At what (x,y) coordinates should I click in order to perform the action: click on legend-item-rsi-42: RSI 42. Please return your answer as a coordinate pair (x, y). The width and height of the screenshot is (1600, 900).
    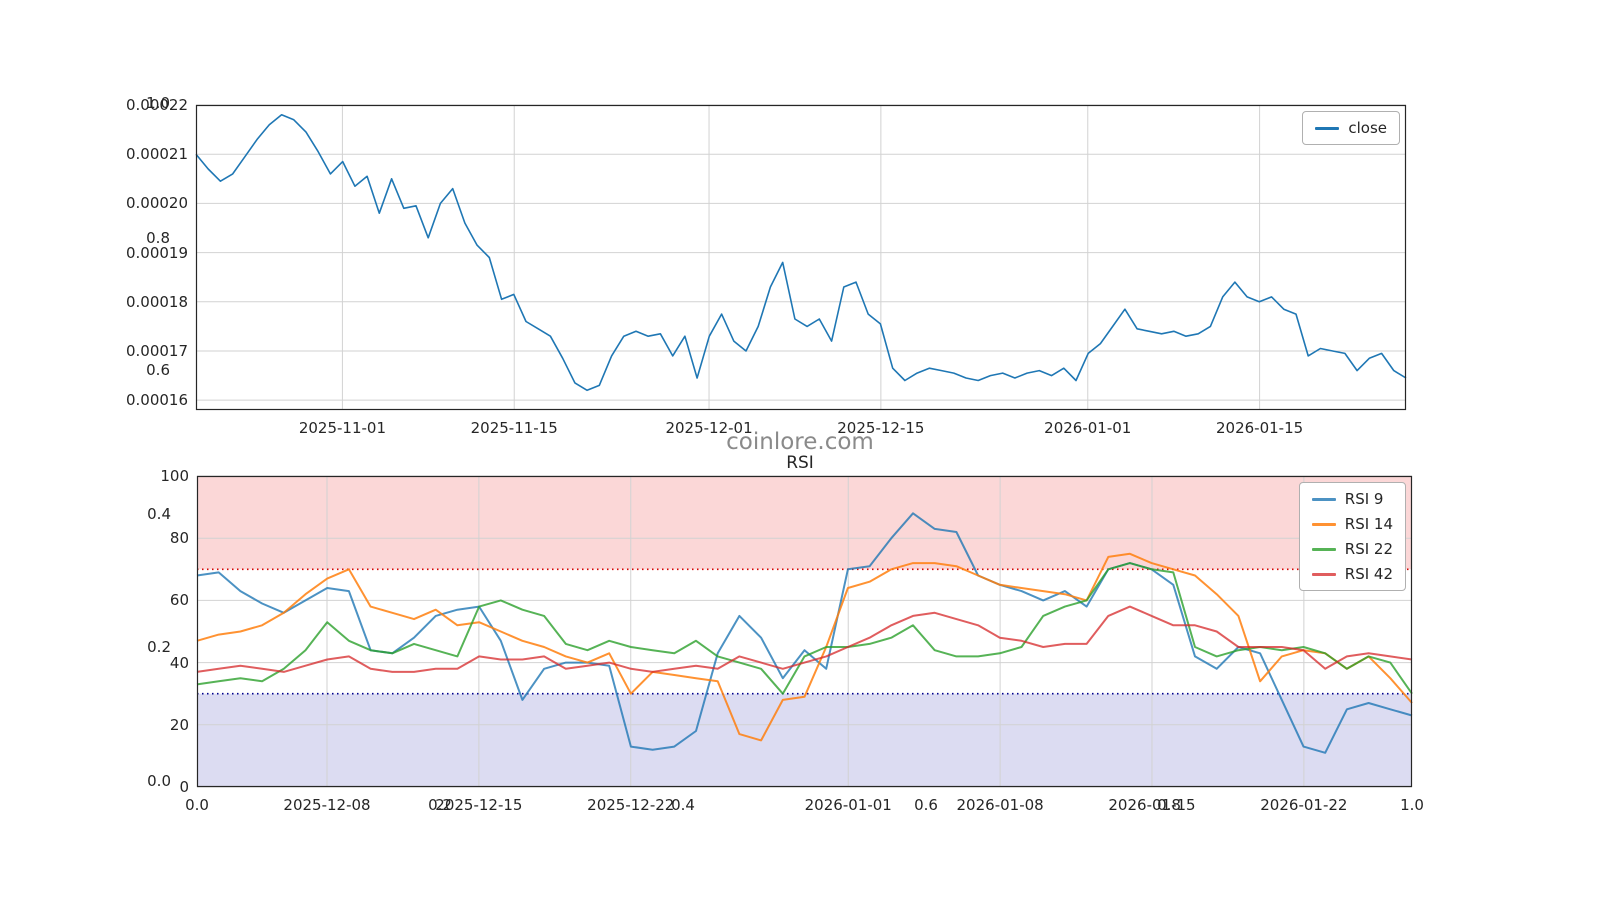
    Looking at the image, I should click on (1352, 574).